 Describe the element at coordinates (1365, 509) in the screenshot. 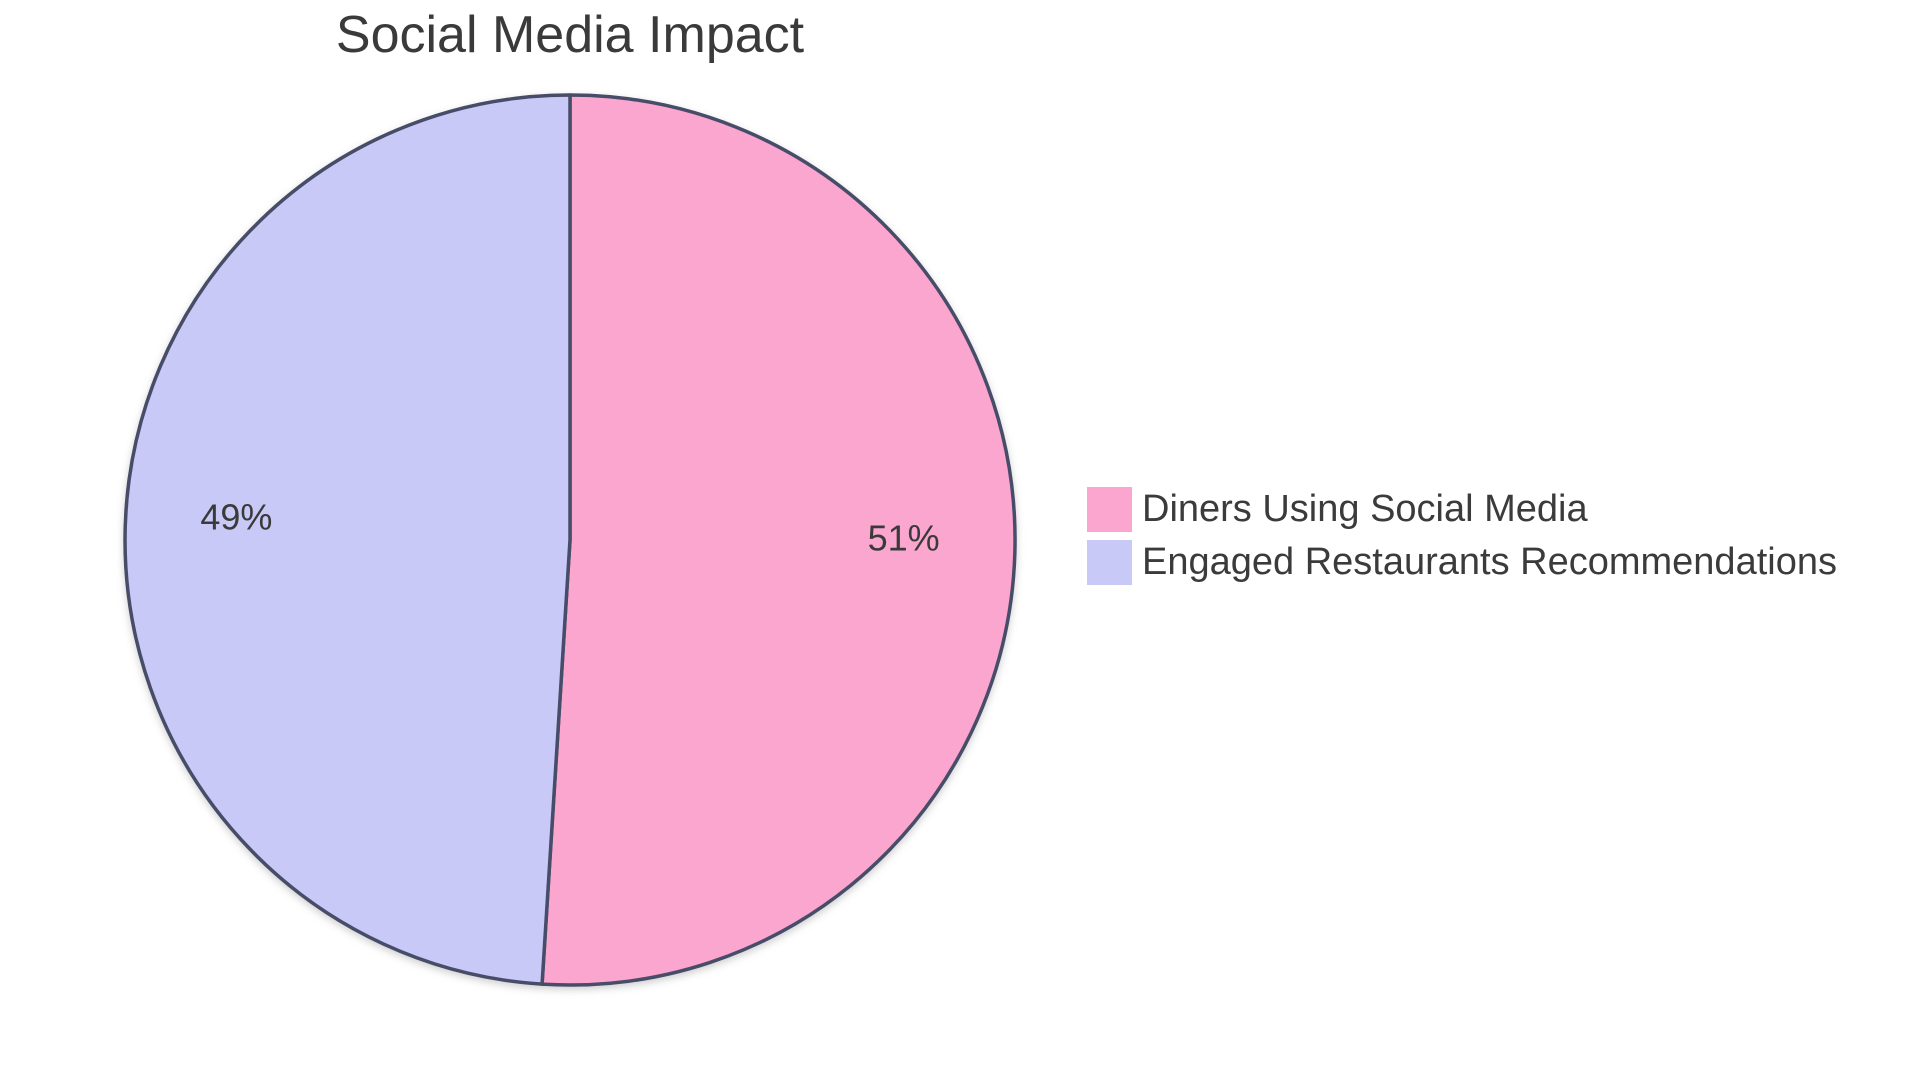

I see `legend-label: Diners Using Social Media` at that location.